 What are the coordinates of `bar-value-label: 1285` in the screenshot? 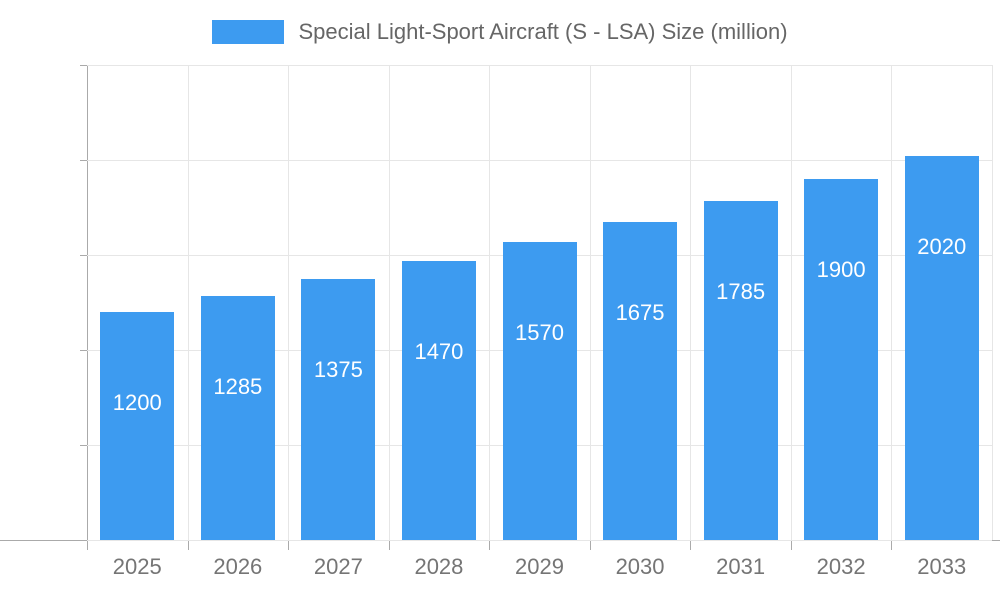 It's located at (238, 386).